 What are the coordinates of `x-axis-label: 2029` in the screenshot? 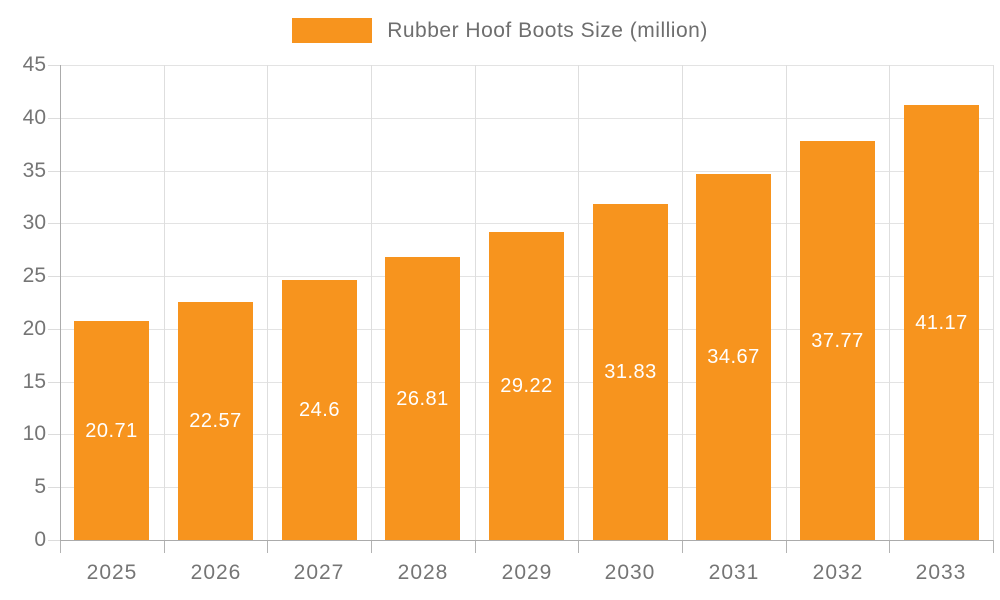 It's located at (527, 572).